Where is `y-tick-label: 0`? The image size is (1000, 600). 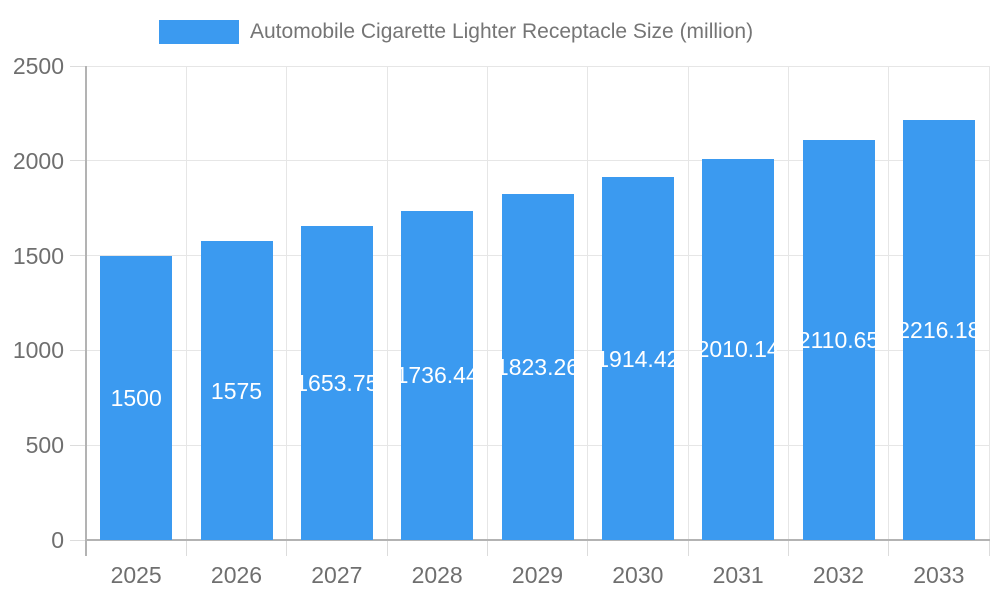
y-tick-label: 0 is located at coordinates (57, 540).